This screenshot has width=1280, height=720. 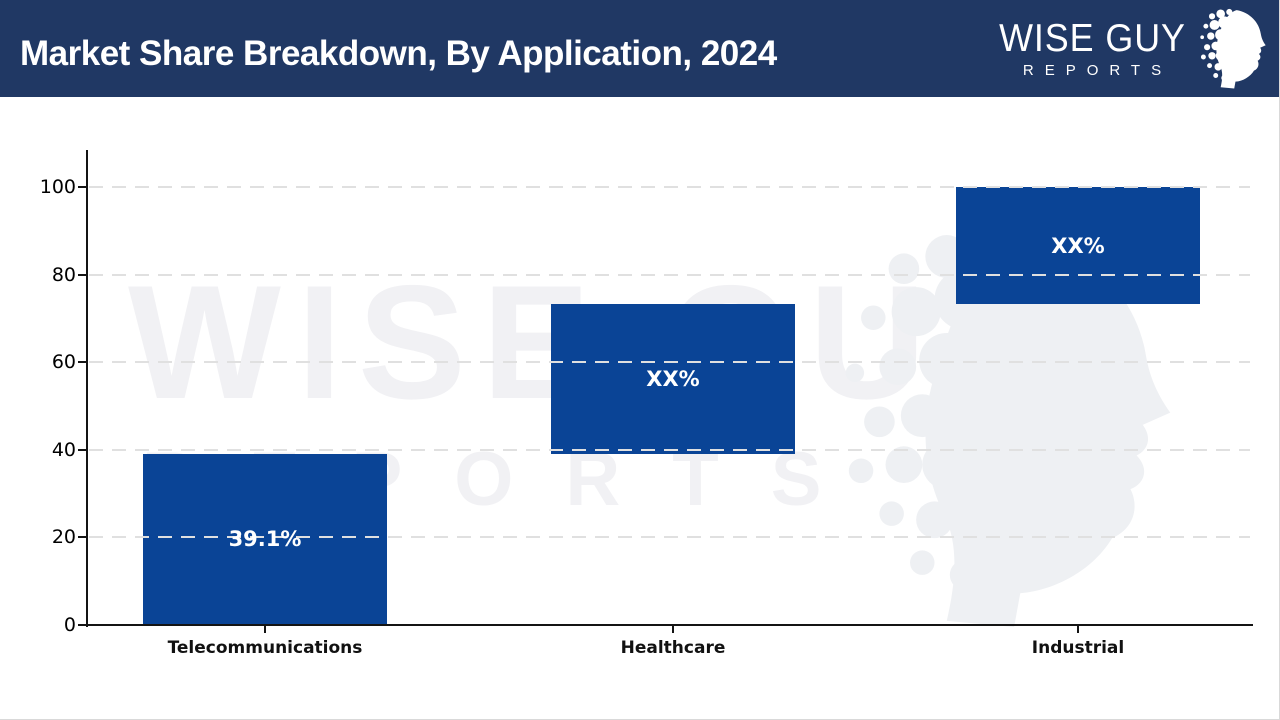 What do you see at coordinates (265, 648) in the screenshot?
I see `x-category-label-Telecommunications: Telecommunications` at bounding box center [265, 648].